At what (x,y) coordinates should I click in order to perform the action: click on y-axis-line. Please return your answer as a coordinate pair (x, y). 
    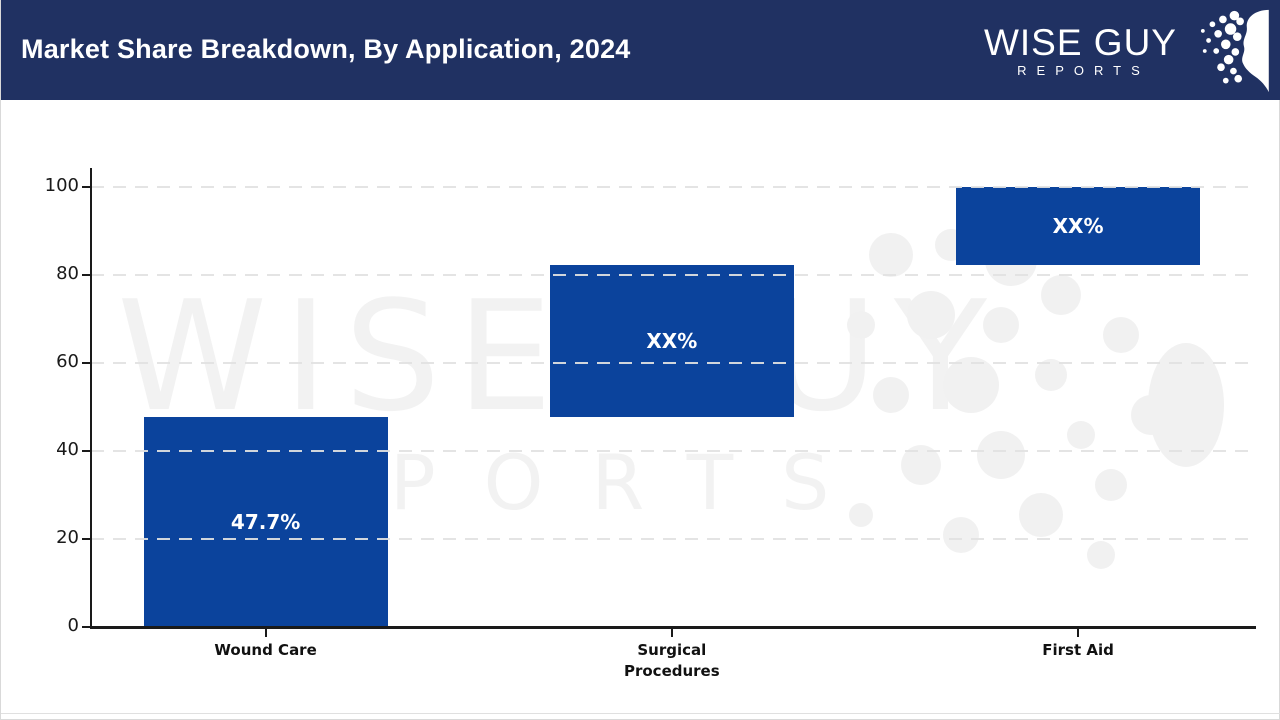
    Looking at the image, I should click on (91, 398).